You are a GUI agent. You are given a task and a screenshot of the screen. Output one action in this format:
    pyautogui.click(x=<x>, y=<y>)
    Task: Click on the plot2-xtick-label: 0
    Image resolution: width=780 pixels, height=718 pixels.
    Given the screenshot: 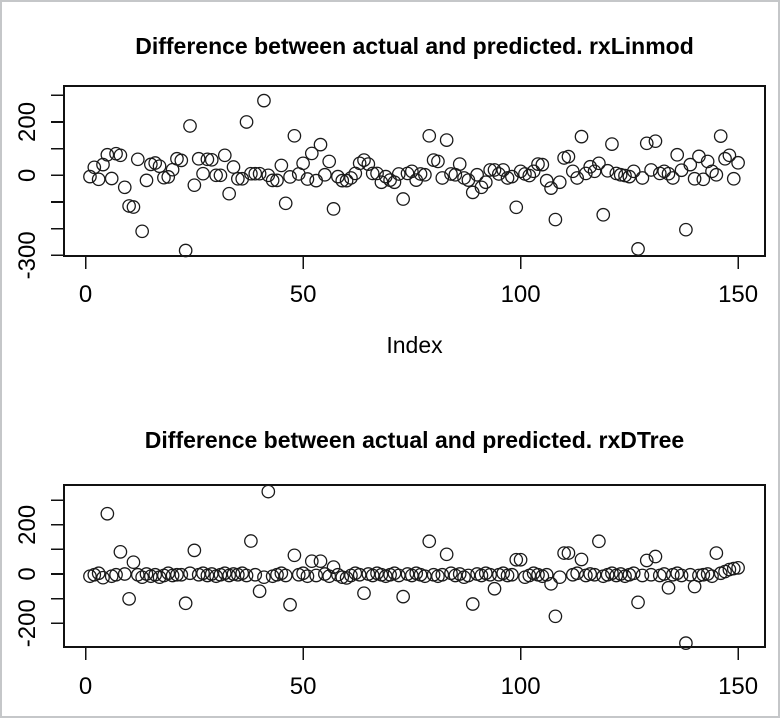 What is the action you would take?
    pyautogui.click(x=85, y=686)
    